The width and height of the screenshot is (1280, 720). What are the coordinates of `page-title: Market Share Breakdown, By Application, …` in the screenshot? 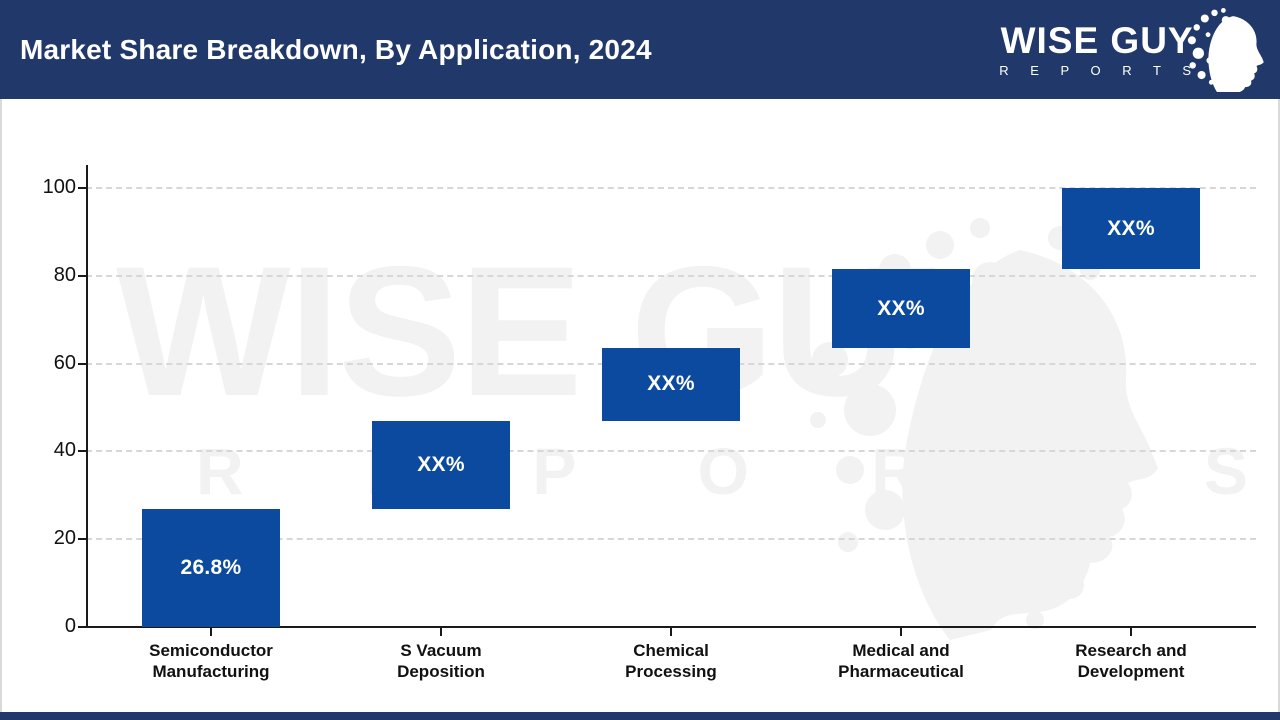 It's located at (336, 49).